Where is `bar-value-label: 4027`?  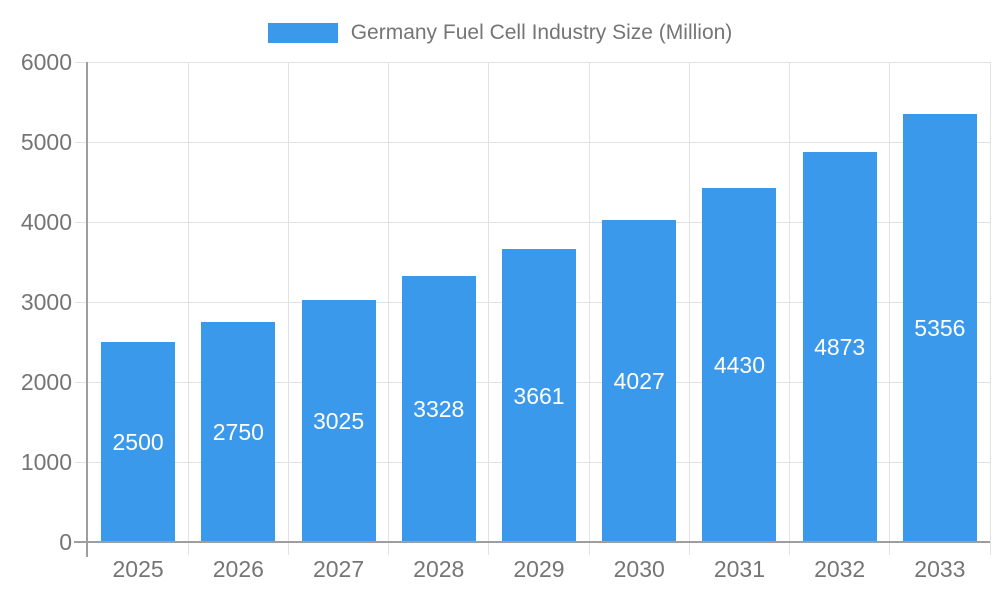
bar-value-label: 4027 is located at coordinates (639, 380).